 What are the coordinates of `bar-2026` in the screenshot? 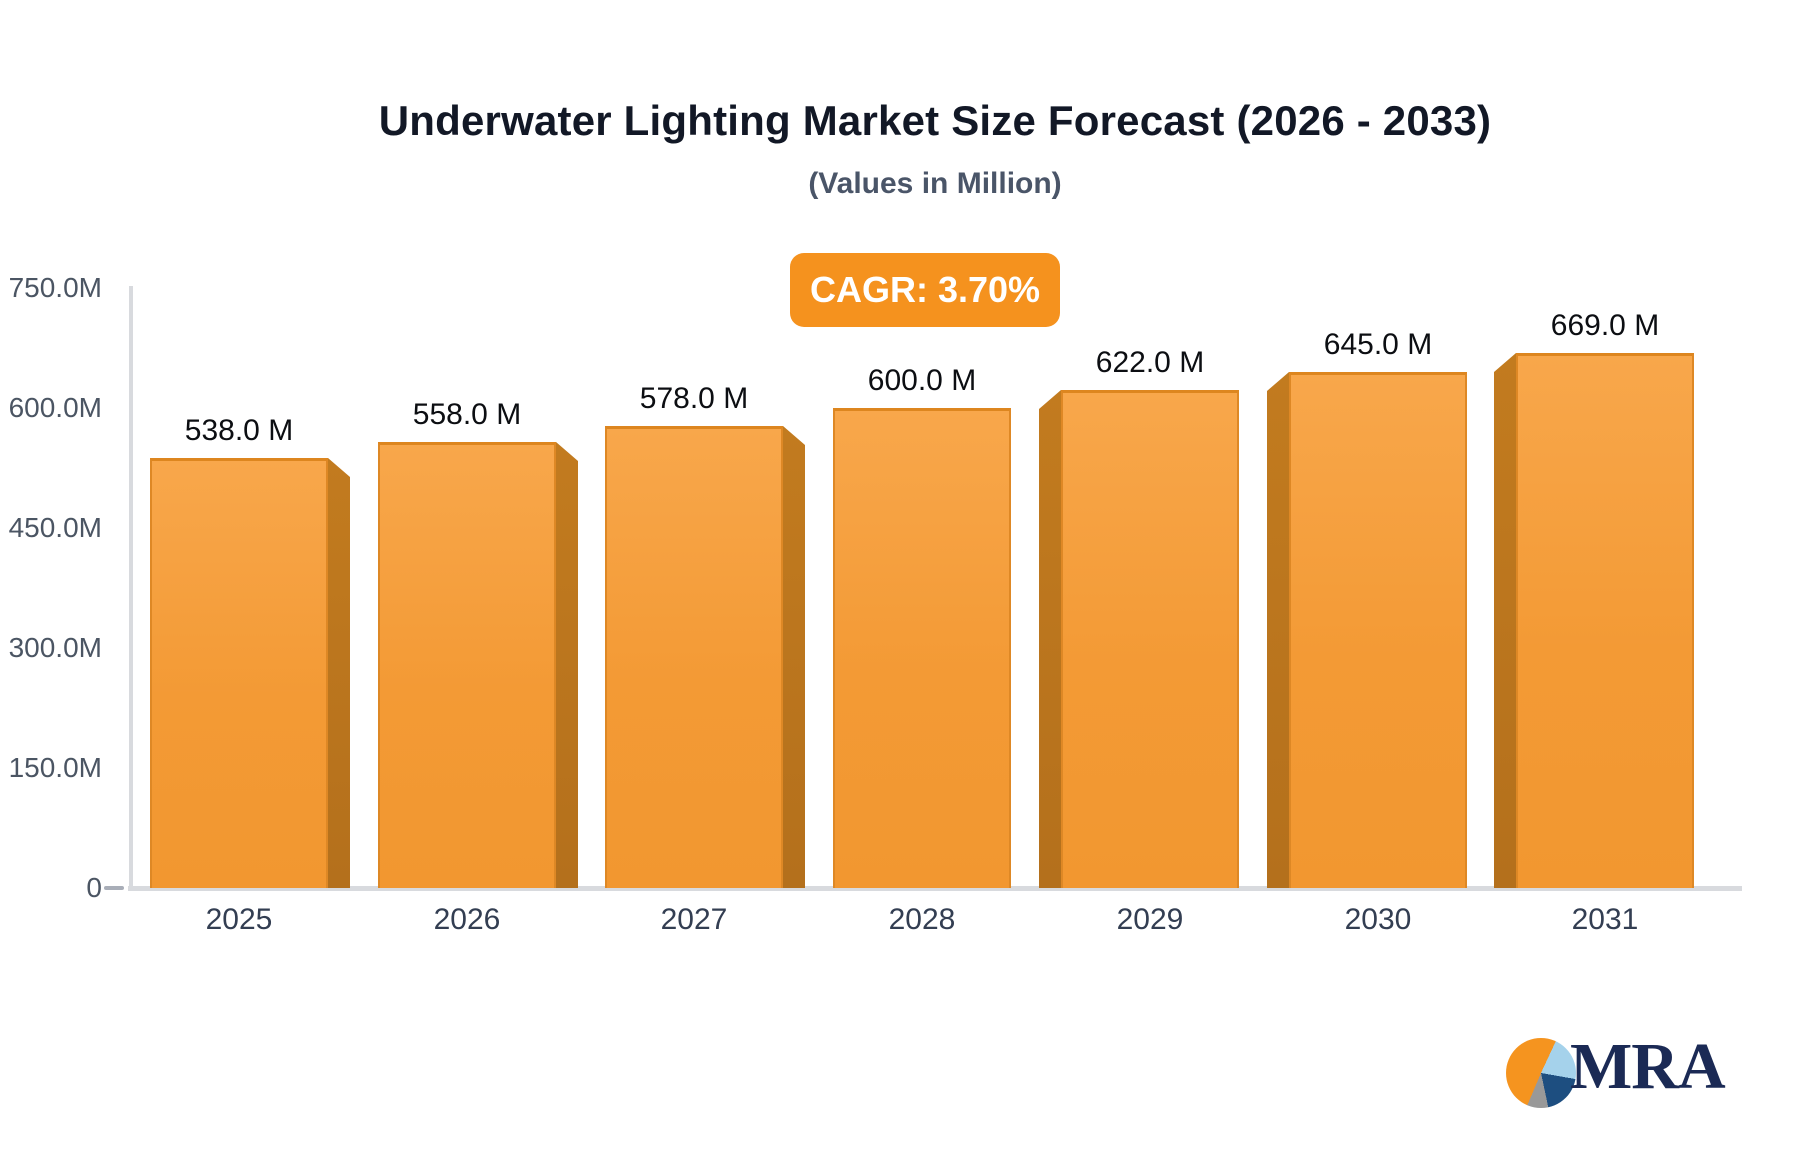 It's located at (467, 665).